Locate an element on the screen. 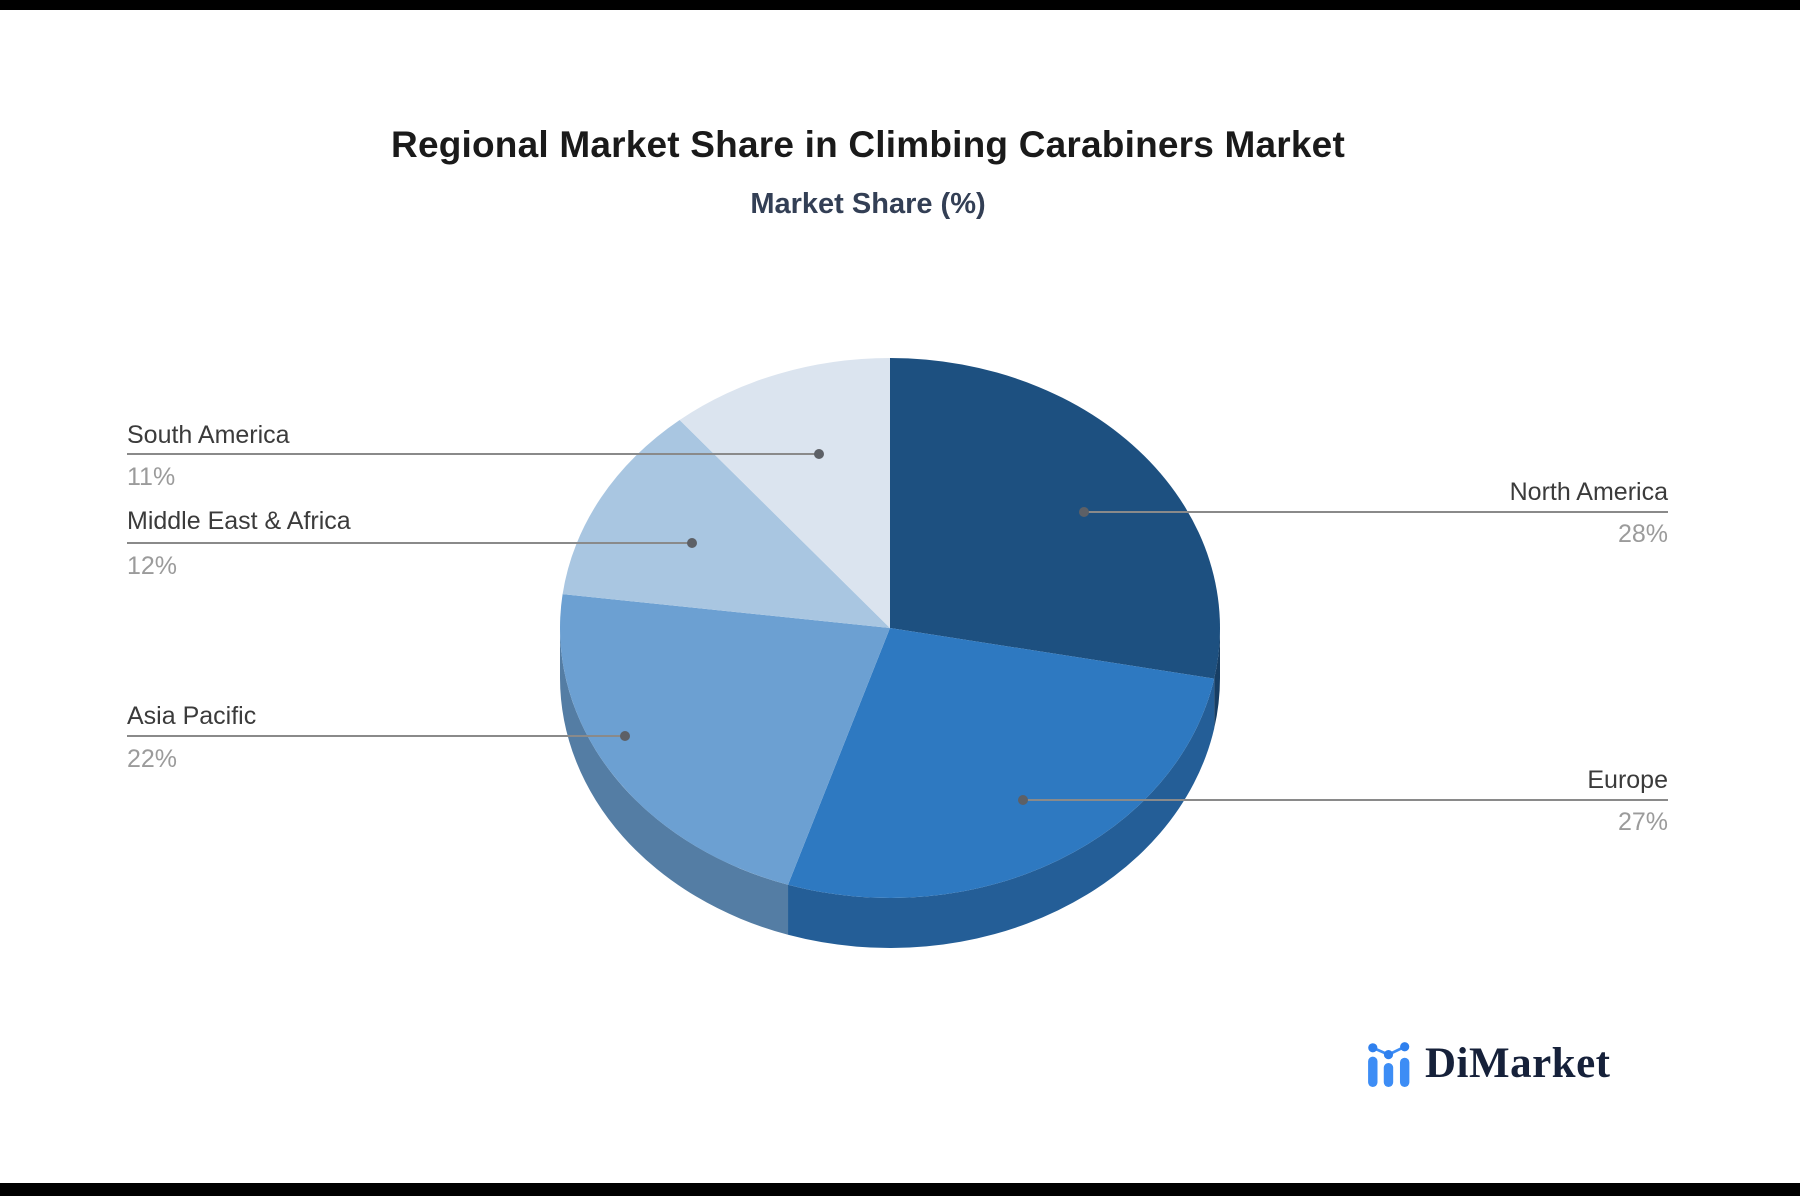 The image size is (1800, 1196). chart-logo-icon is located at coordinates (1389, 1064).